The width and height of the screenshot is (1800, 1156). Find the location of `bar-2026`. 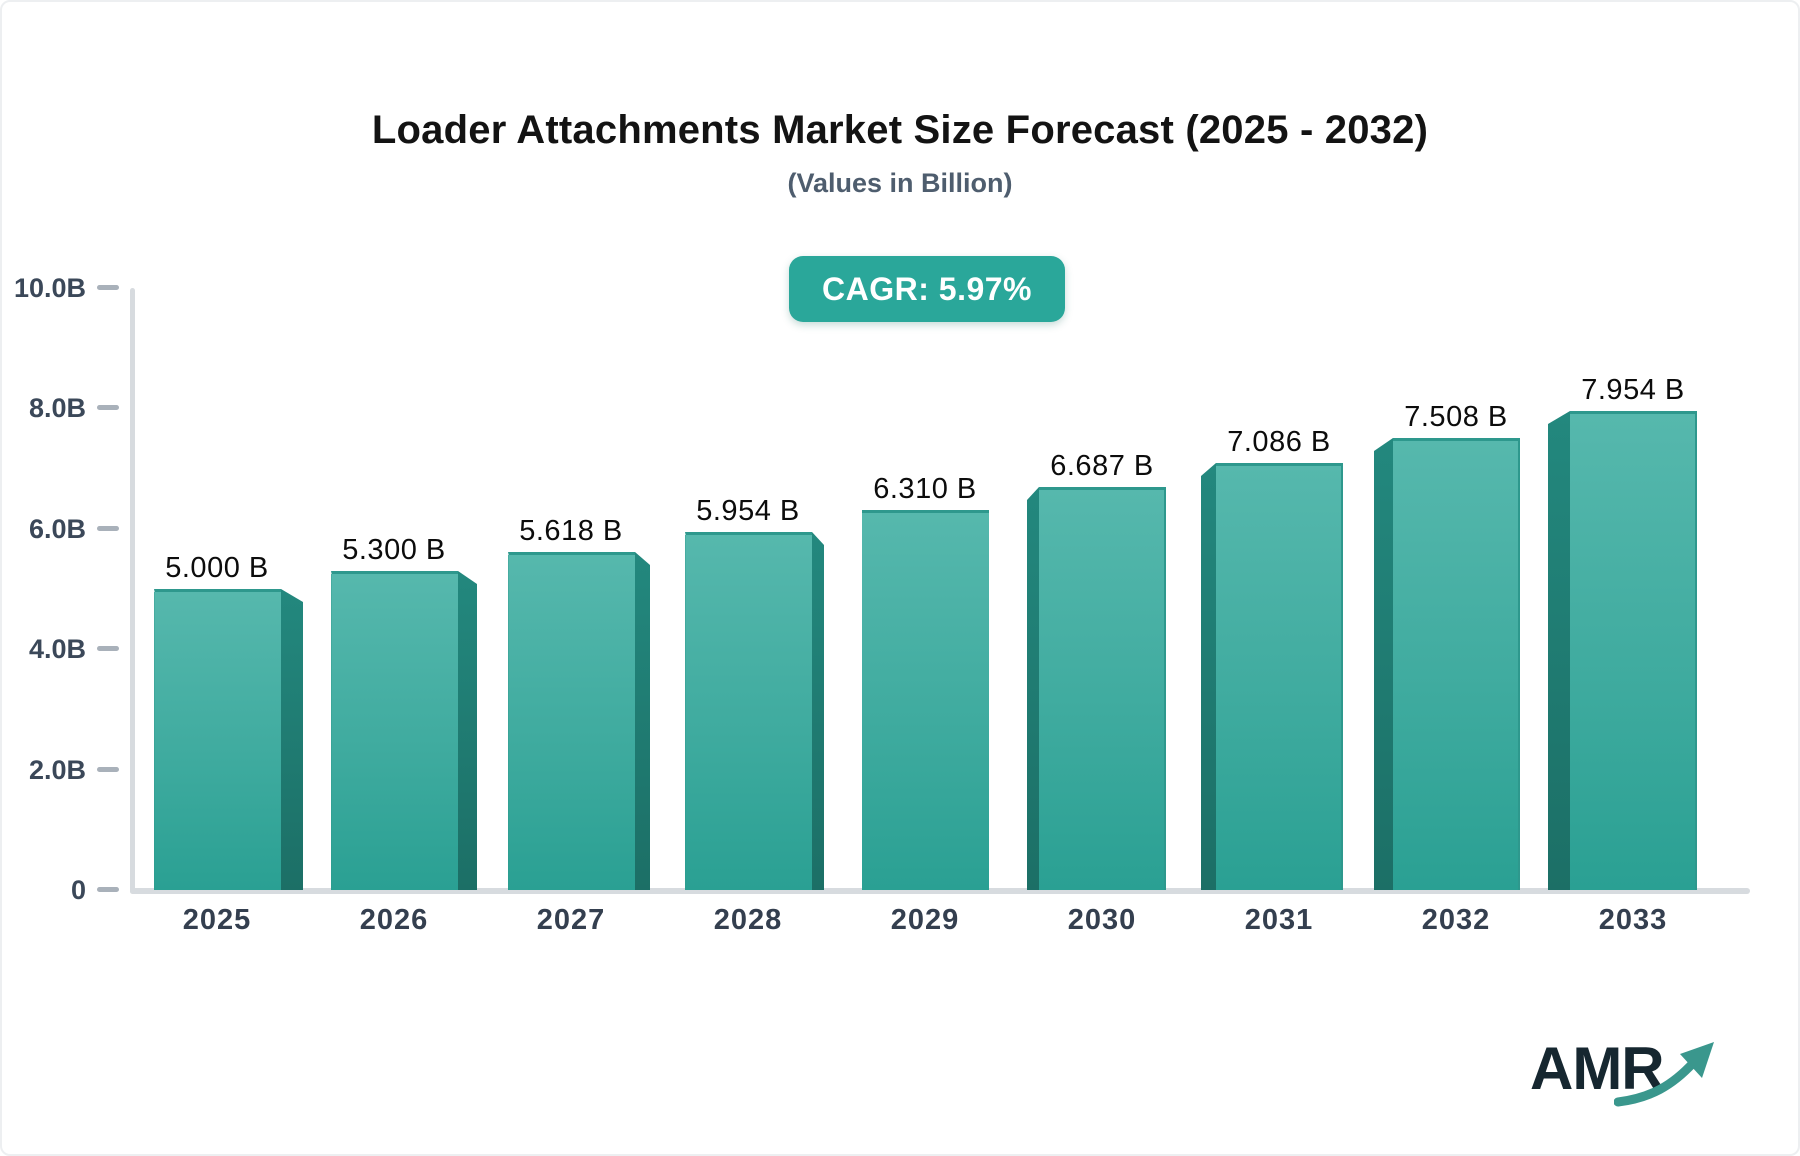

bar-2026 is located at coordinates (394, 730).